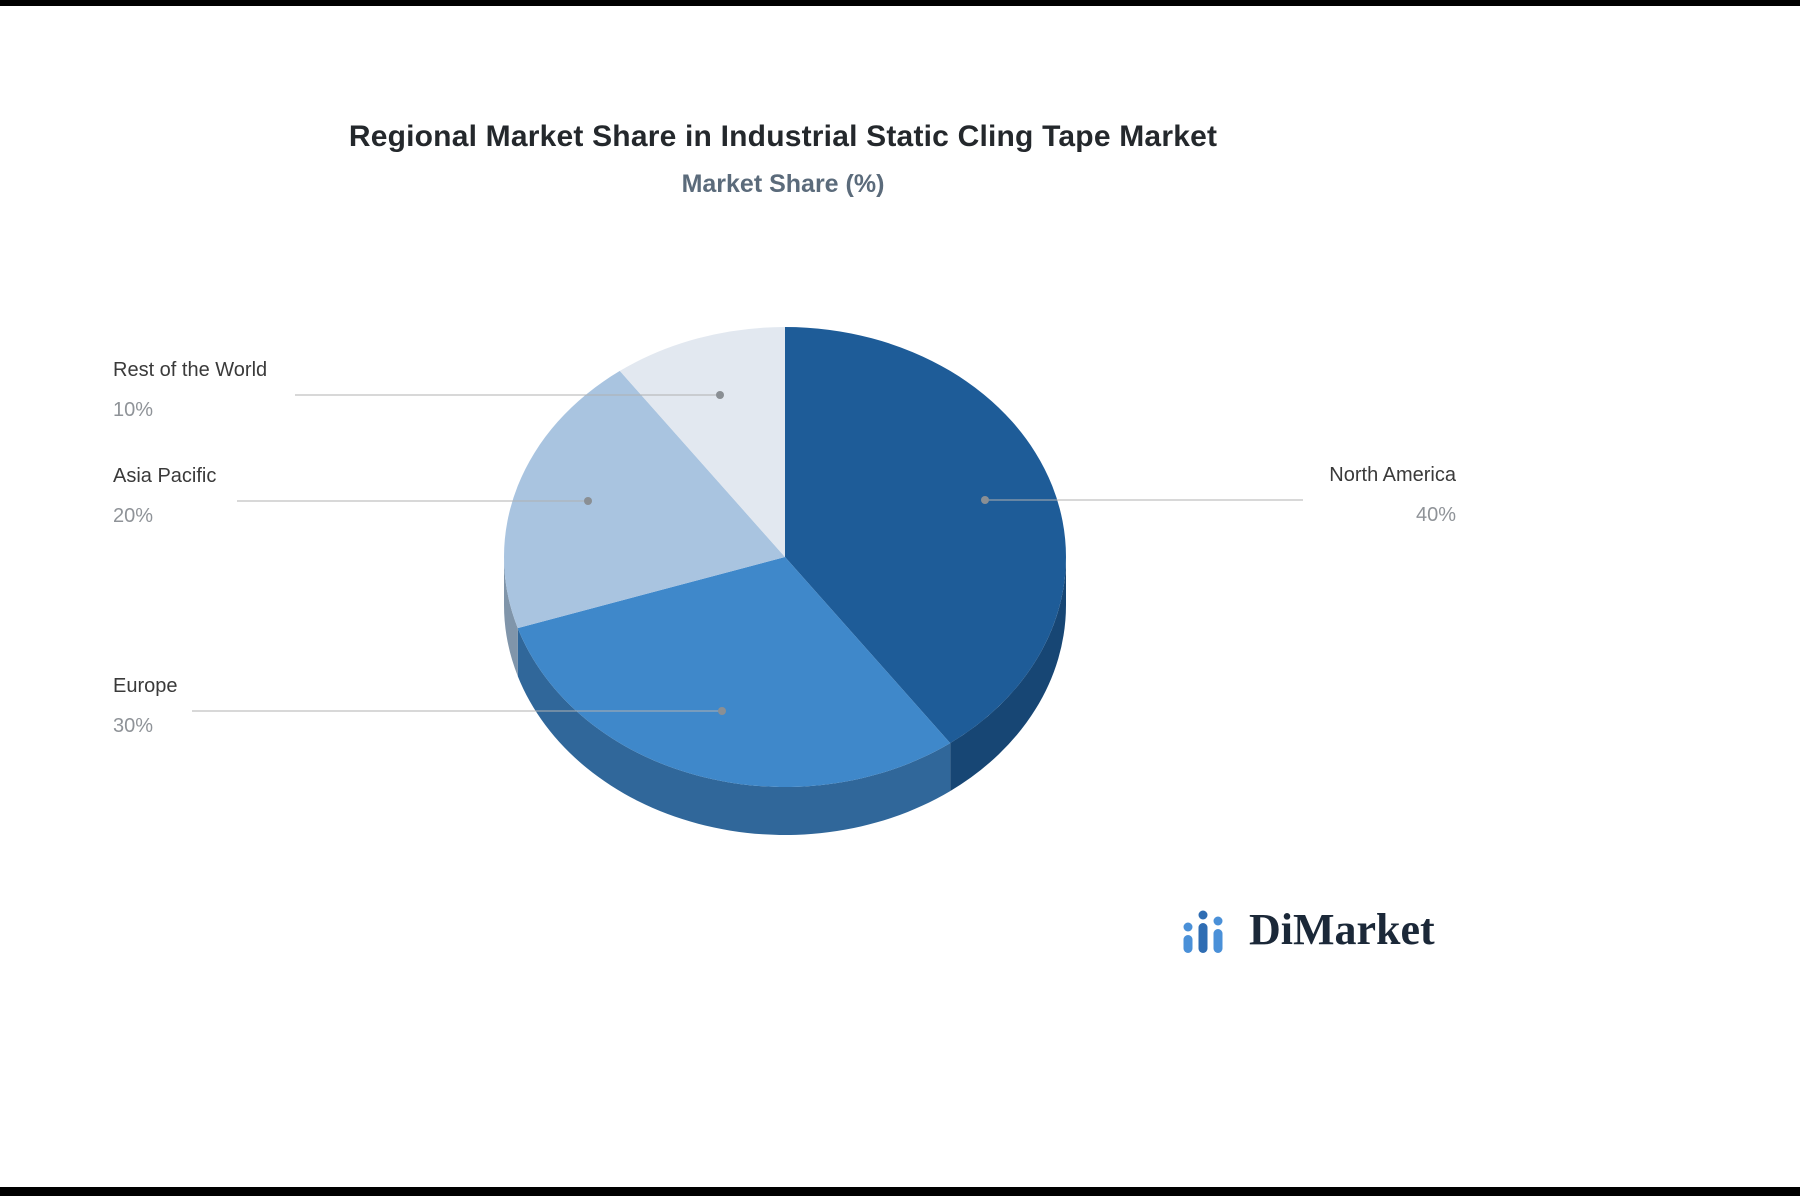 The width and height of the screenshot is (1800, 1196). I want to click on bottom-border, so click(900, 1191).